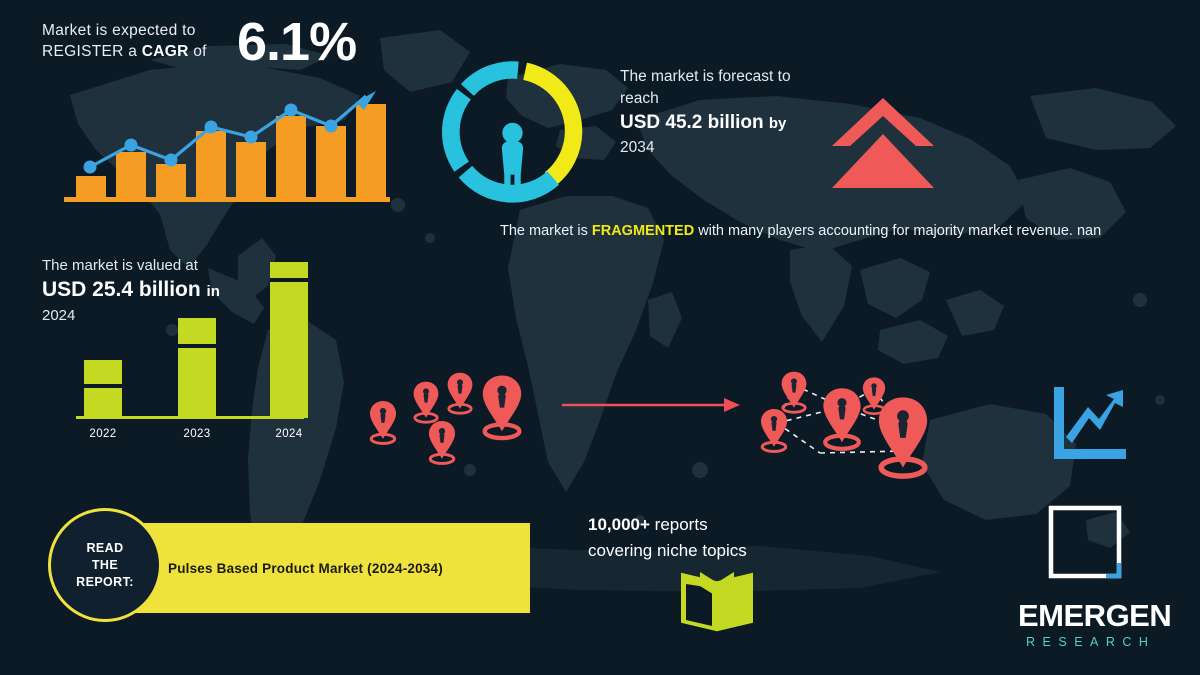 Image resolution: width=1200 pixels, height=675 pixels. I want to click on person-body-icon, so click(512, 166).